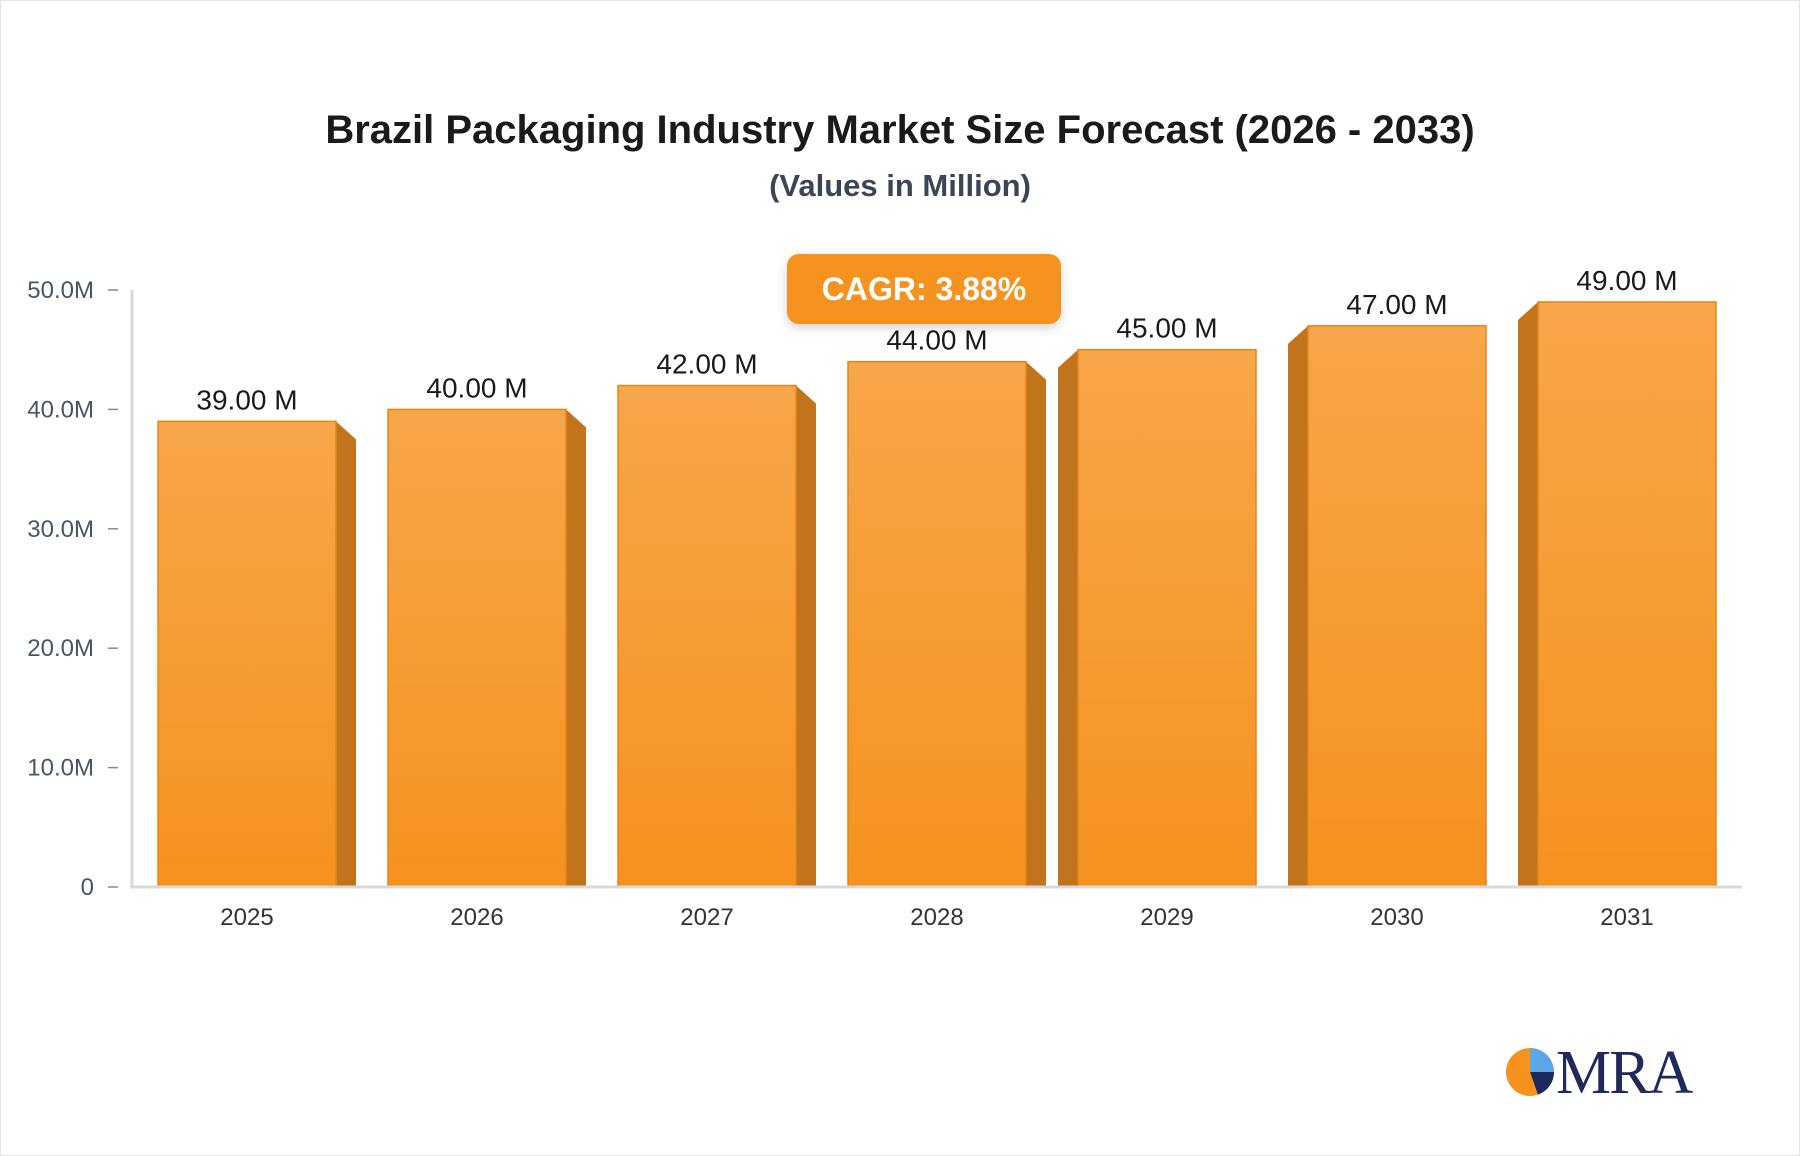 This screenshot has width=1800, height=1156. I want to click on data-label: 49.00 M, so click(1626, 280).